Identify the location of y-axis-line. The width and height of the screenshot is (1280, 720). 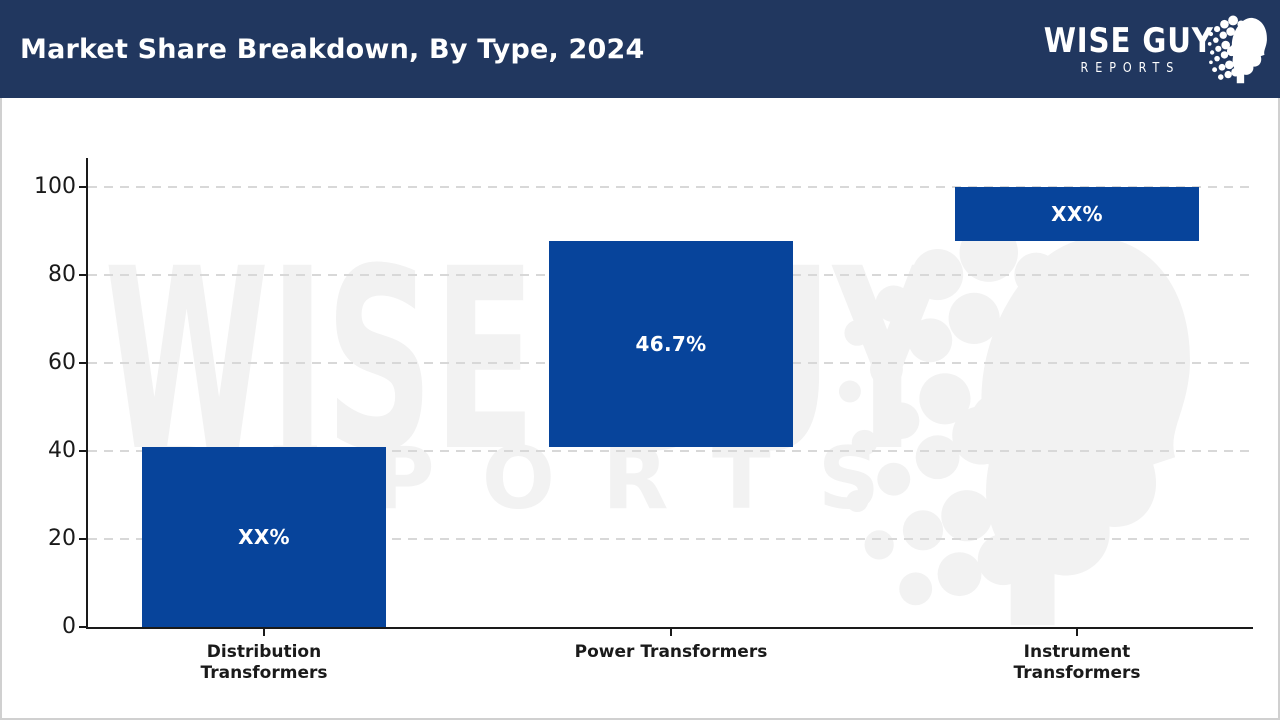
(87, 393).